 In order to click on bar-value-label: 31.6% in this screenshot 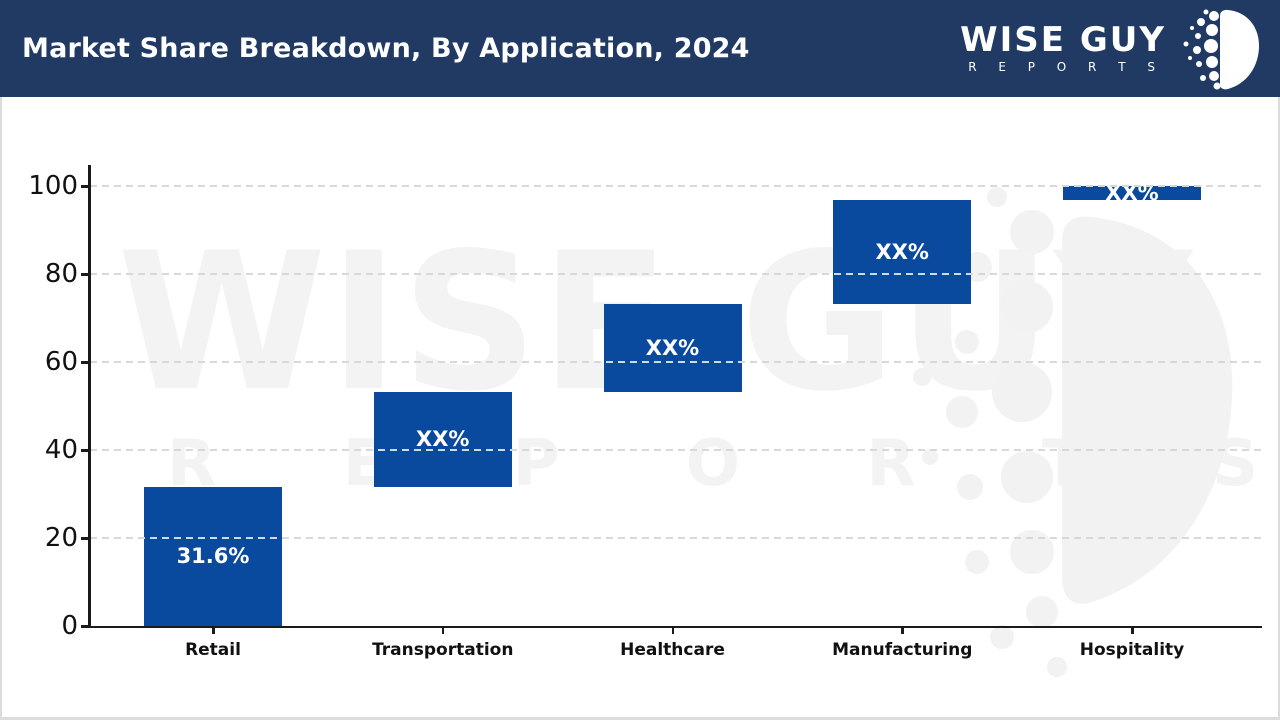, I will do `click(213, 556)`.